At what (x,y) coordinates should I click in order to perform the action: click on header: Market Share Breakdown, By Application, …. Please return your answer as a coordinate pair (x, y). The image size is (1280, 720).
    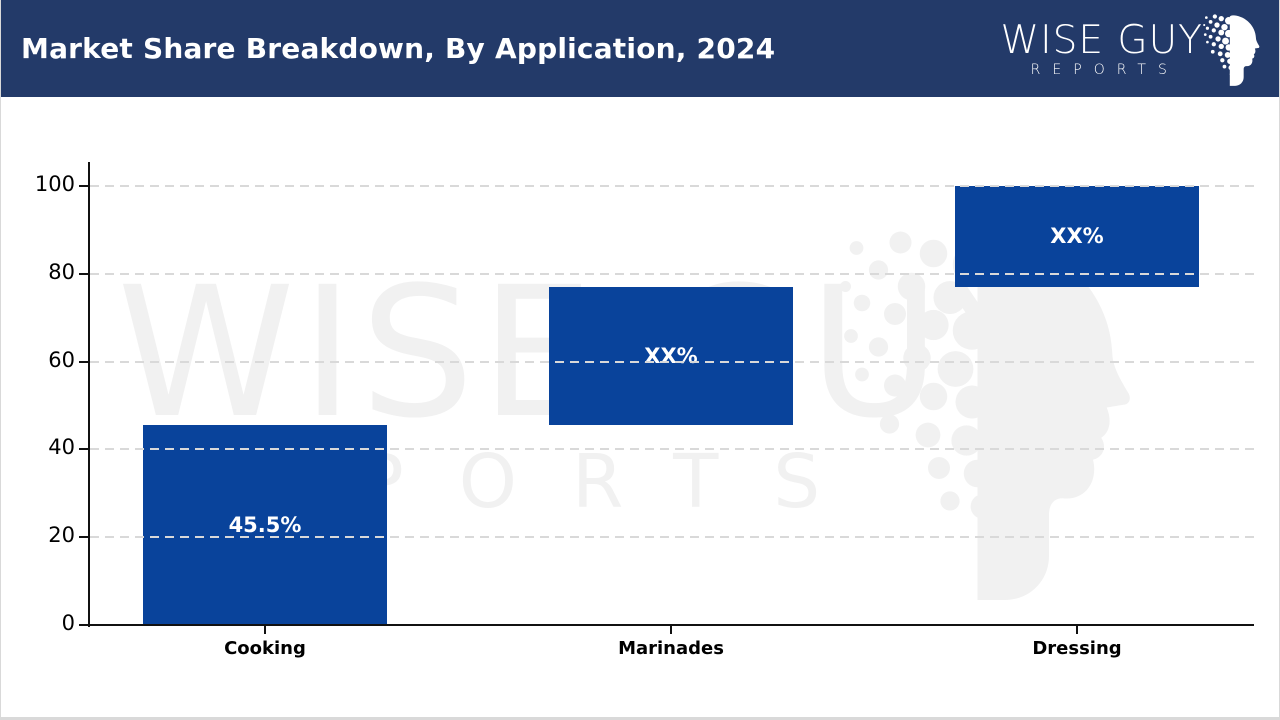
    Looking at the image, I should click on (640, 48).